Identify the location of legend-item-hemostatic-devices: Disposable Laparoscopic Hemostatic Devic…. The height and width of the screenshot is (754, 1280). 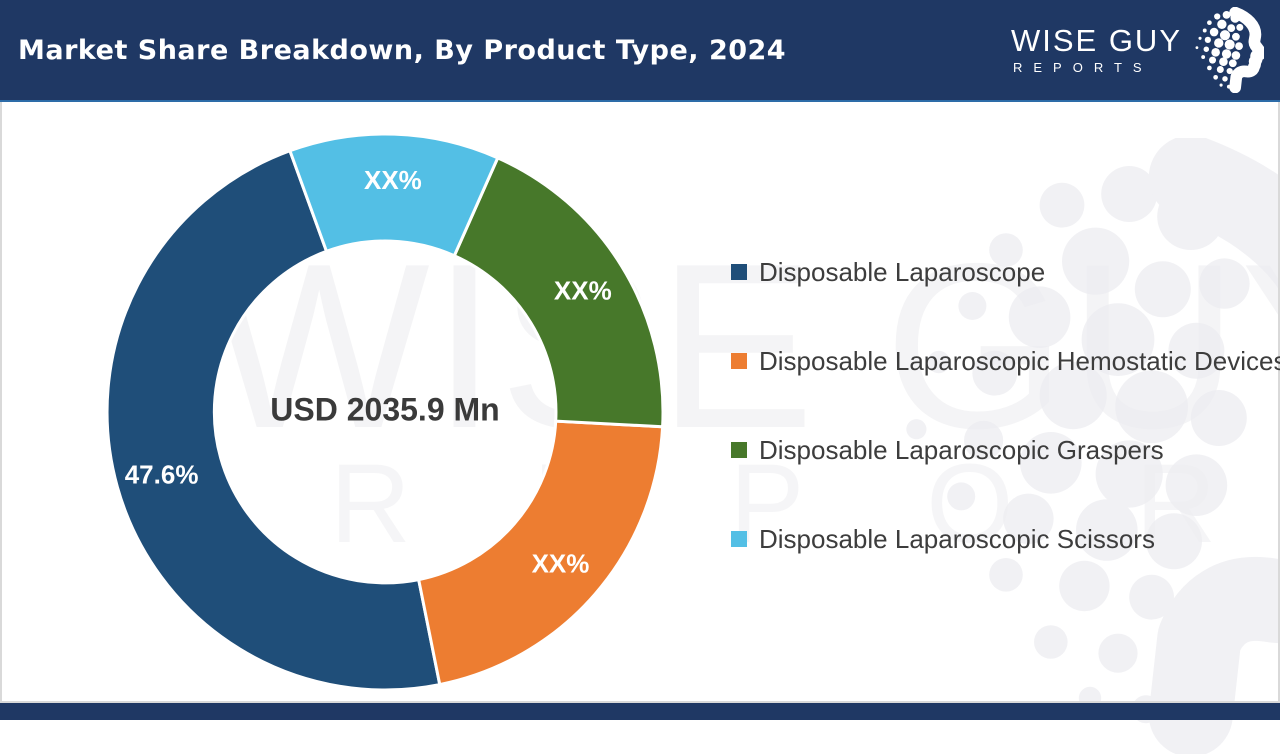
(1005, 361).